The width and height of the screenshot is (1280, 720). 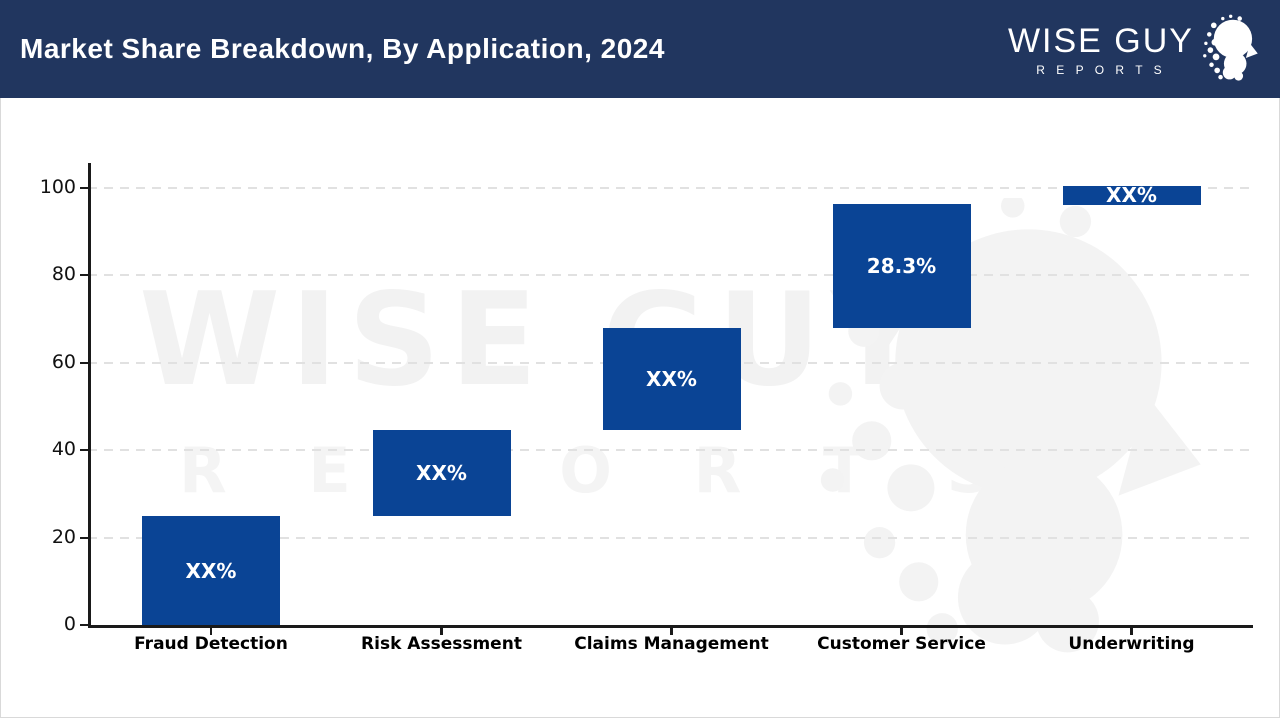 What do you see at coordinates (536, 340) in the screenshot?
I see `watermark-wordmark: WISE GUY` at bounding box center [536, 340].